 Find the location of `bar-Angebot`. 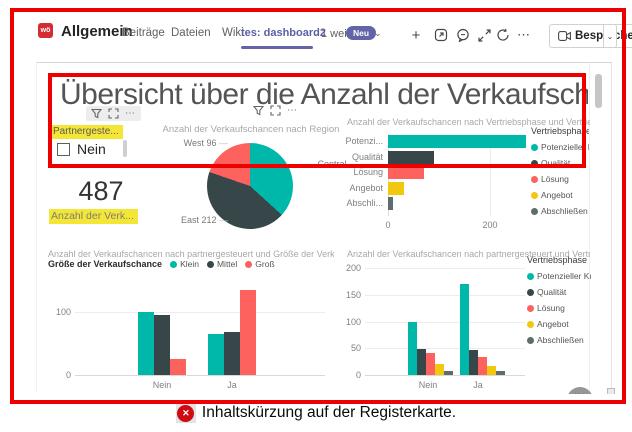

bar-Angebot is located at coordinates (396, 188).